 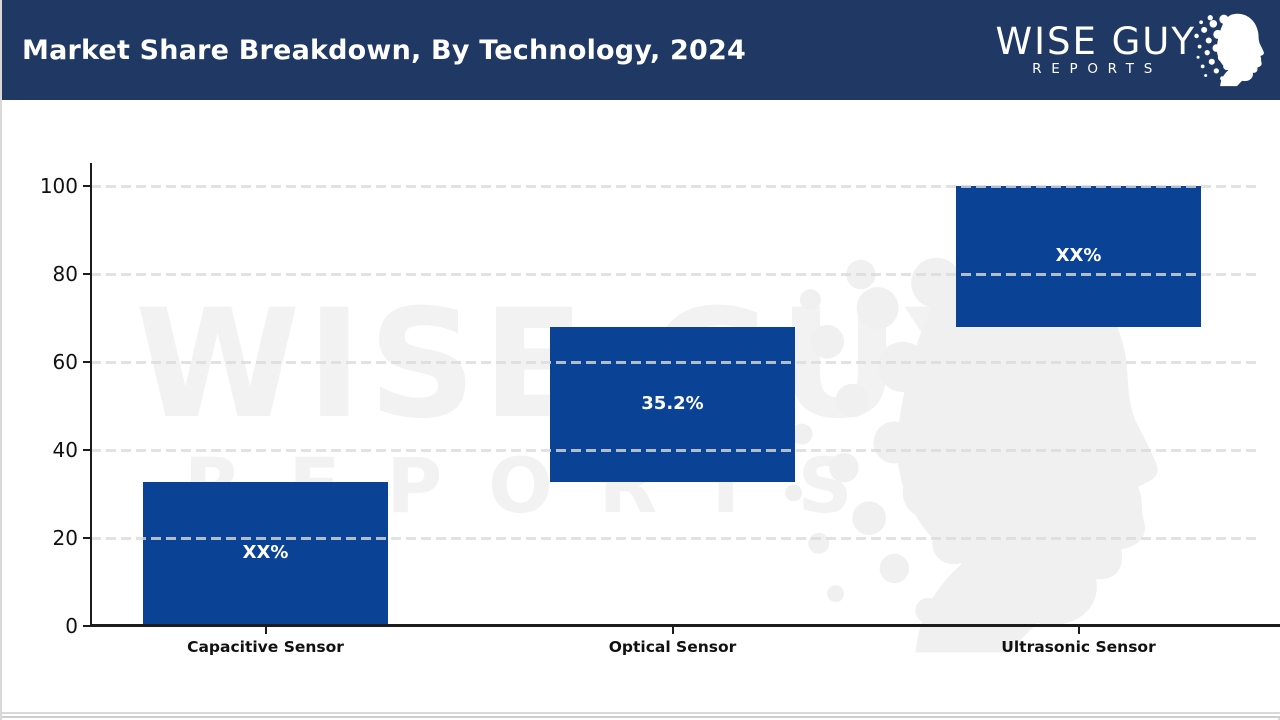 I want to click on bar-optical-sensor, so click(x=672, y=405).